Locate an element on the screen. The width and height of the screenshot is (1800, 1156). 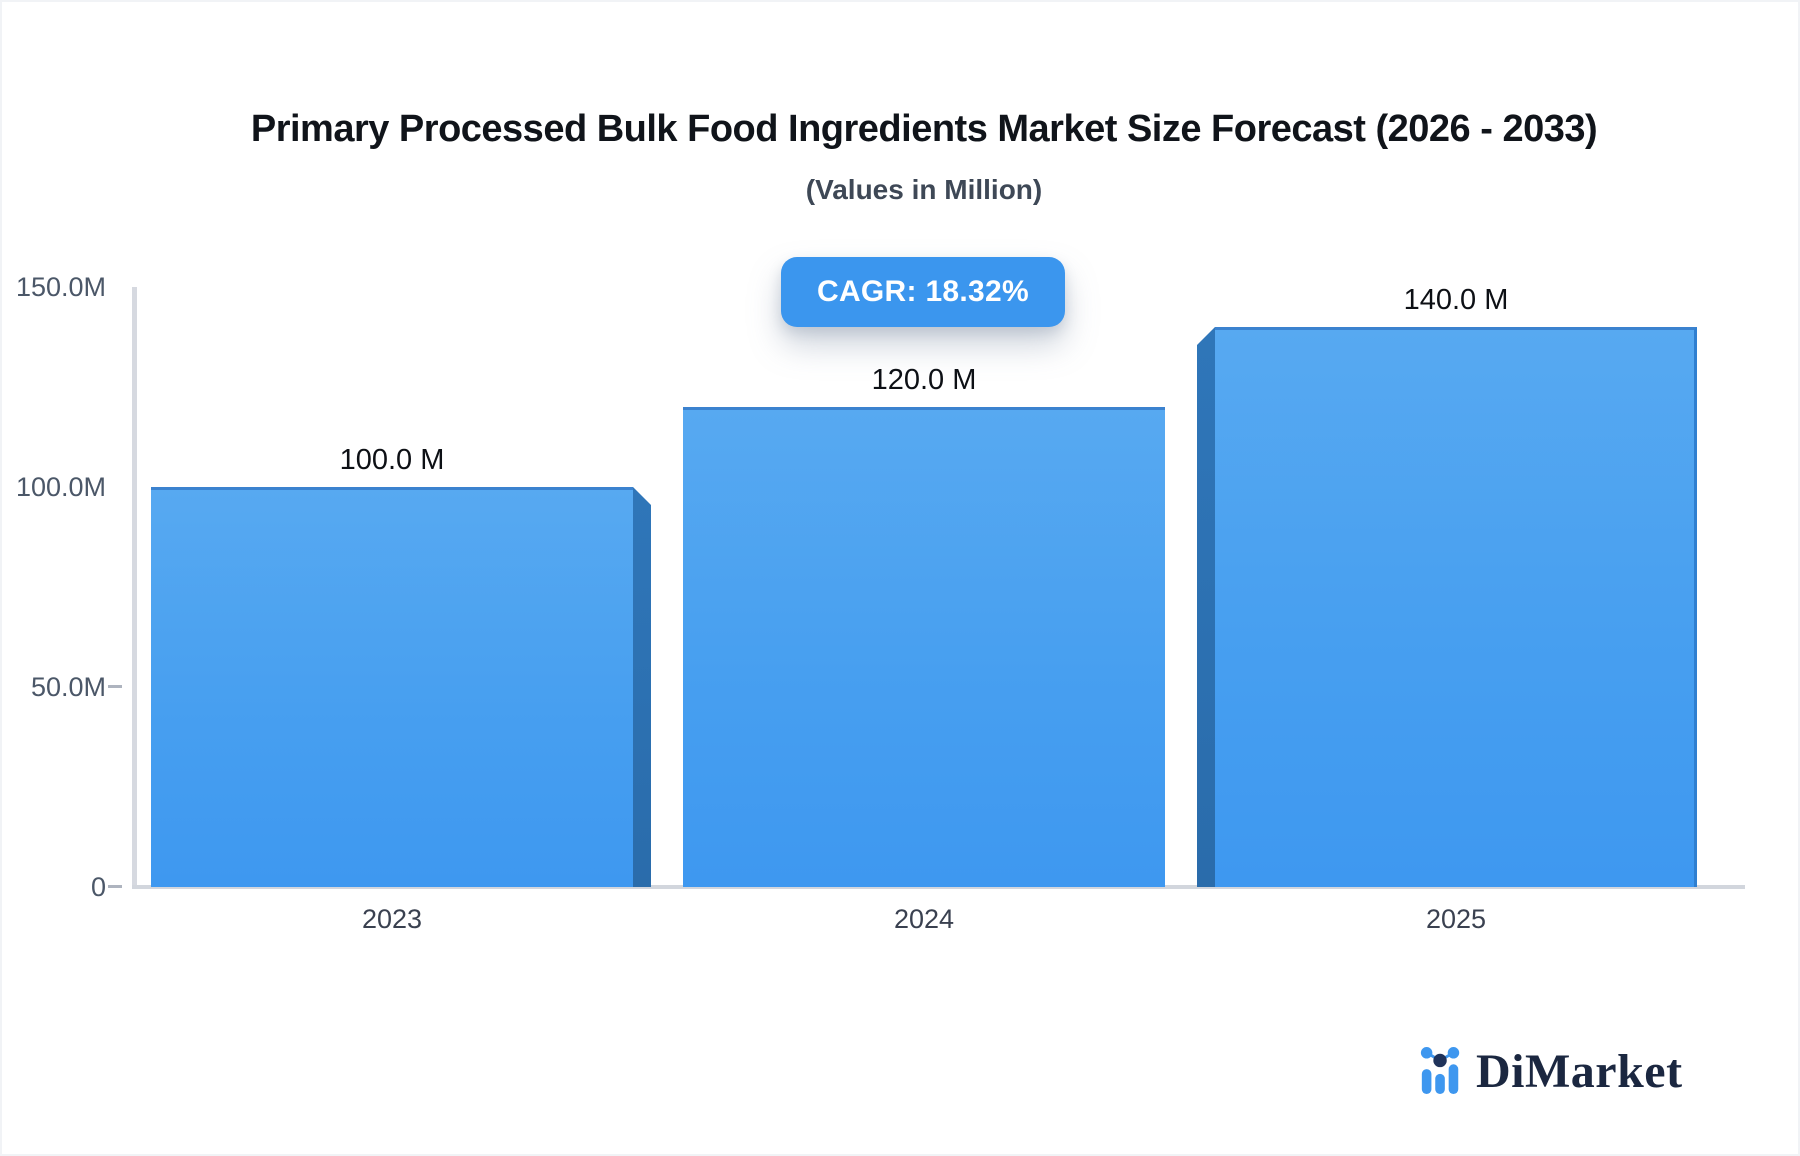
dimarket-logo-text: DiMarket is located at coordinates (1579, 1071).